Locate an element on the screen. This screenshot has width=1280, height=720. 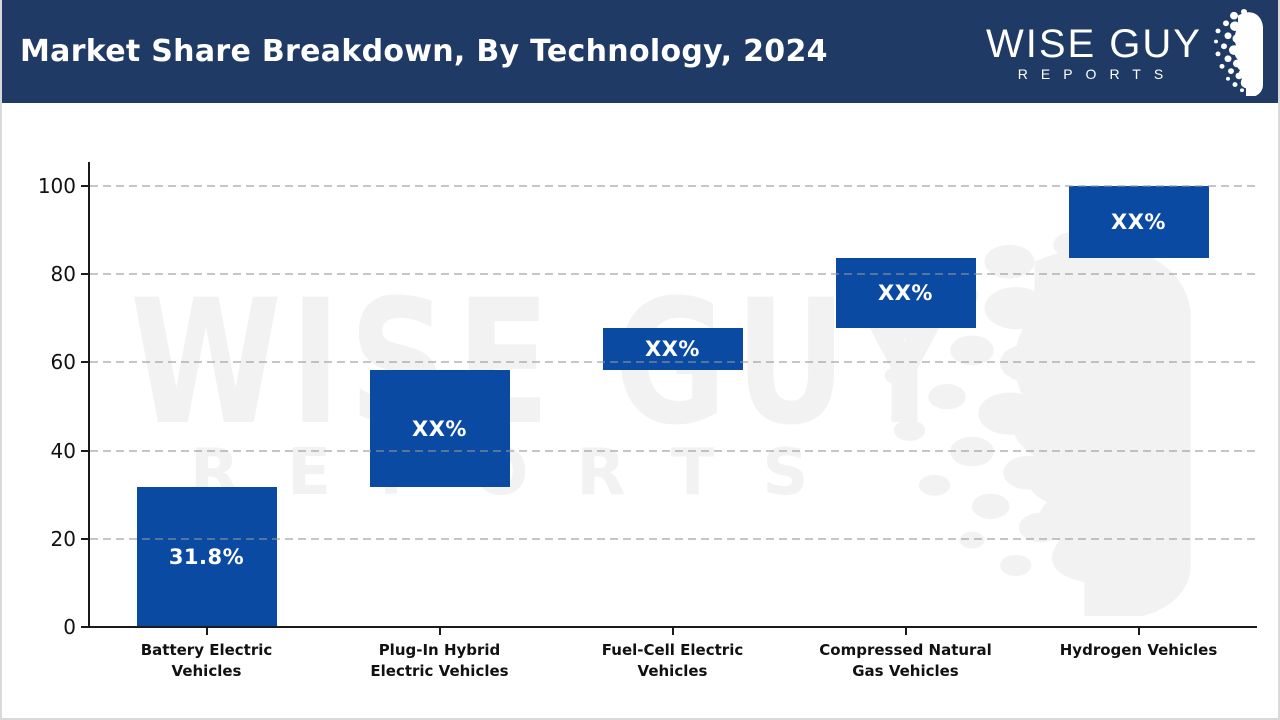
bar-1: 31.8% is located at coordinates (206, 556).